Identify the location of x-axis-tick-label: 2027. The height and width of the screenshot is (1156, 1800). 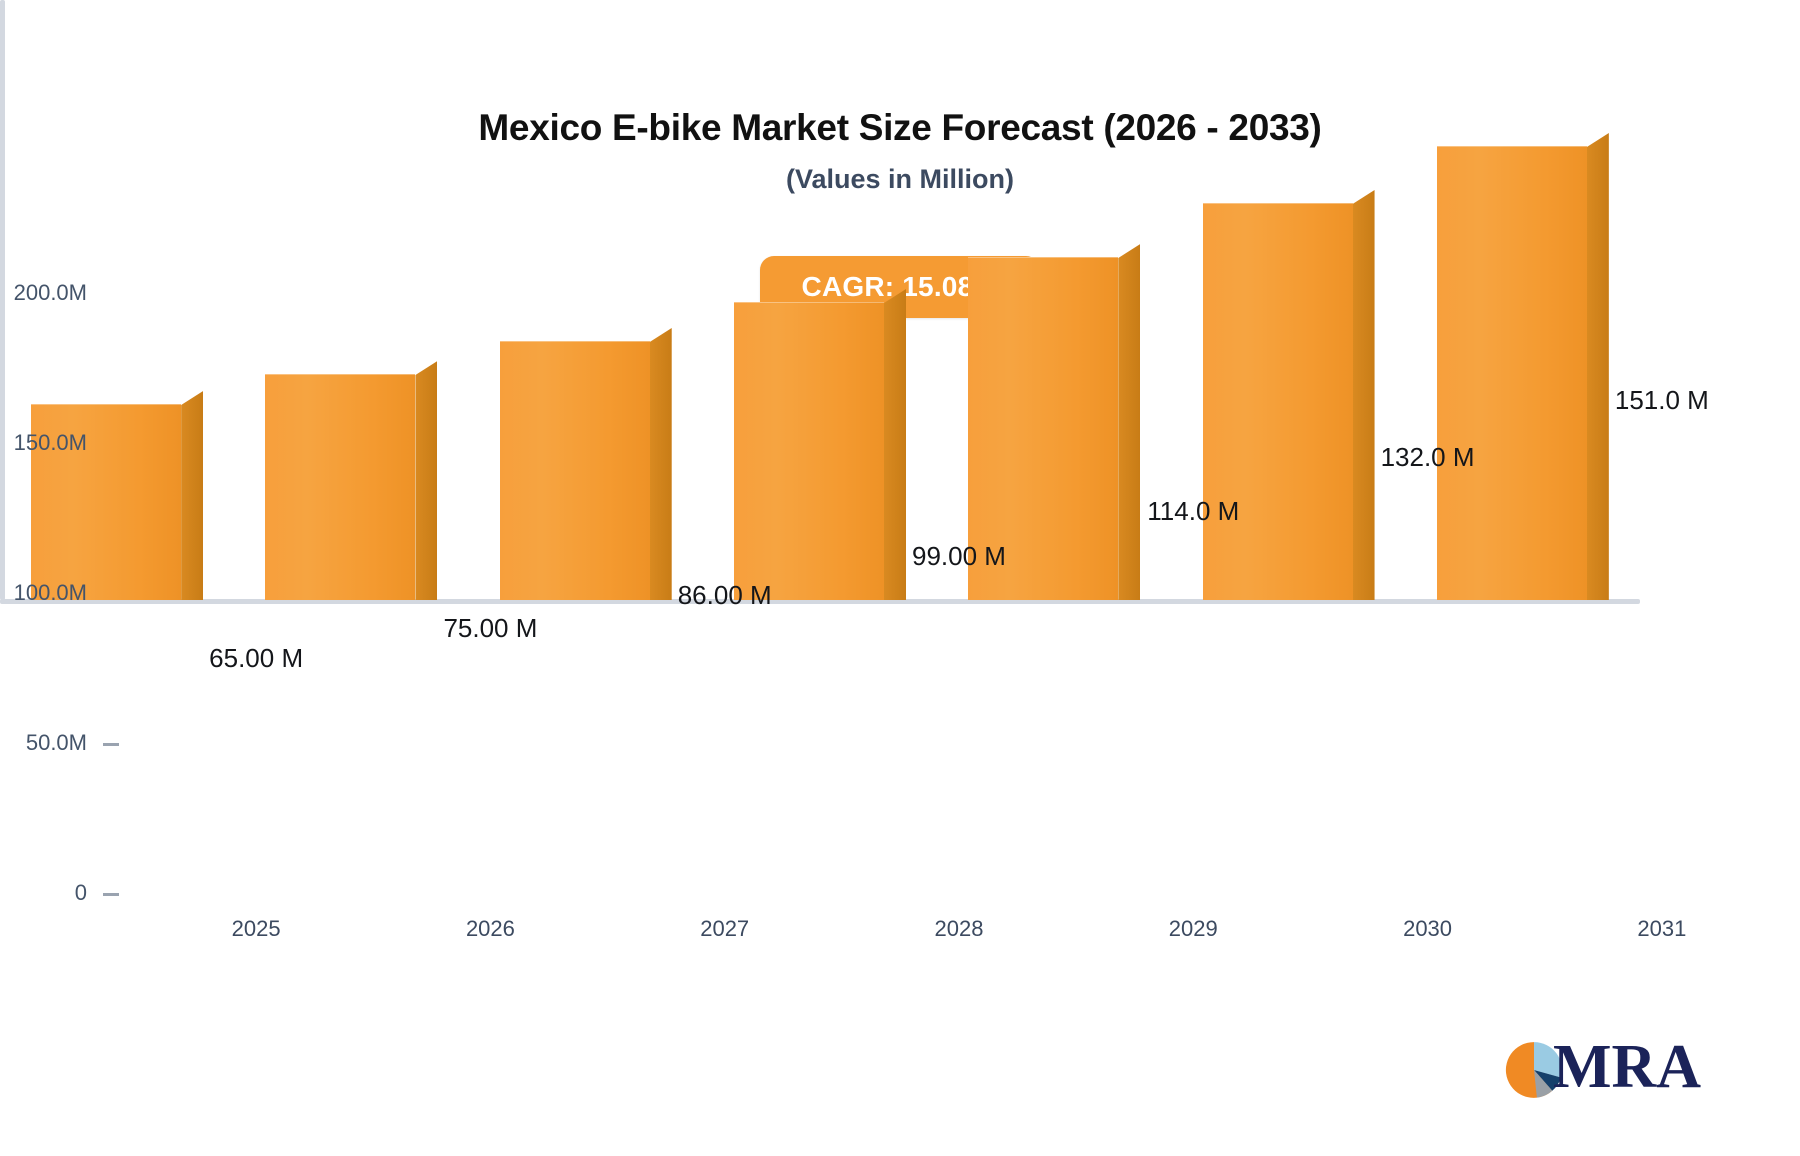
(725, 928).